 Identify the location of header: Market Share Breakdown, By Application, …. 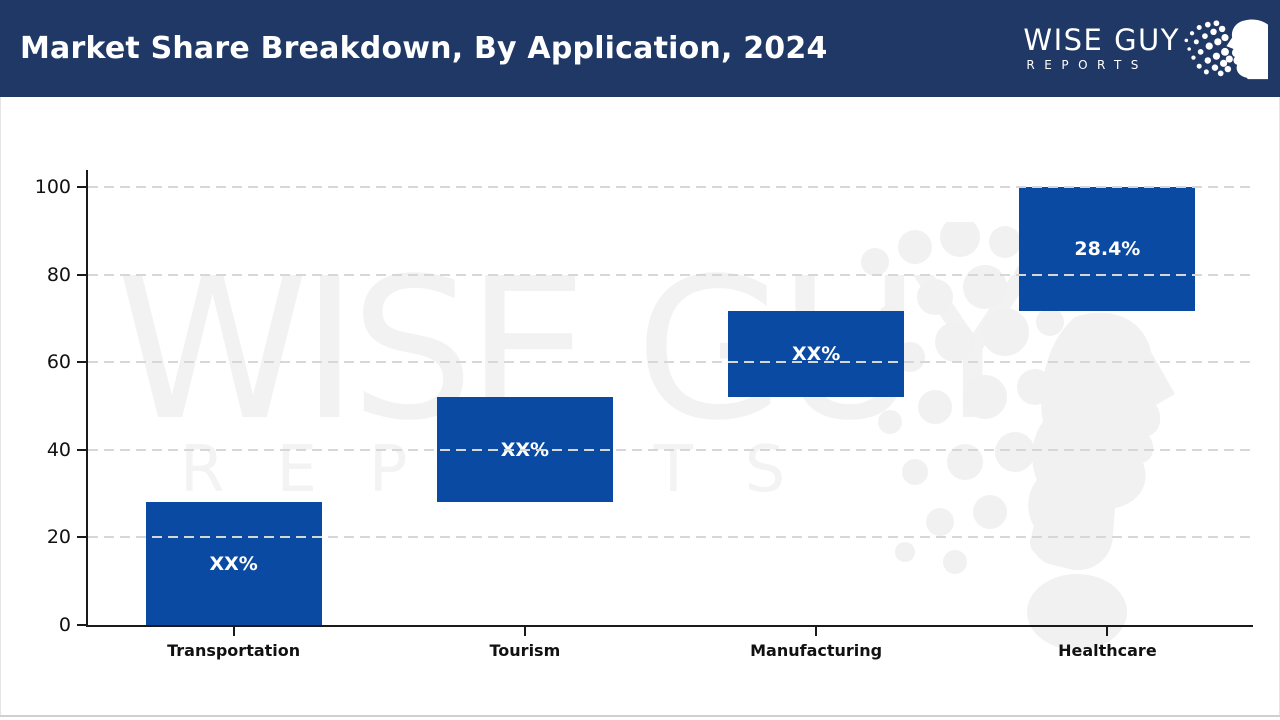
(640, 48).